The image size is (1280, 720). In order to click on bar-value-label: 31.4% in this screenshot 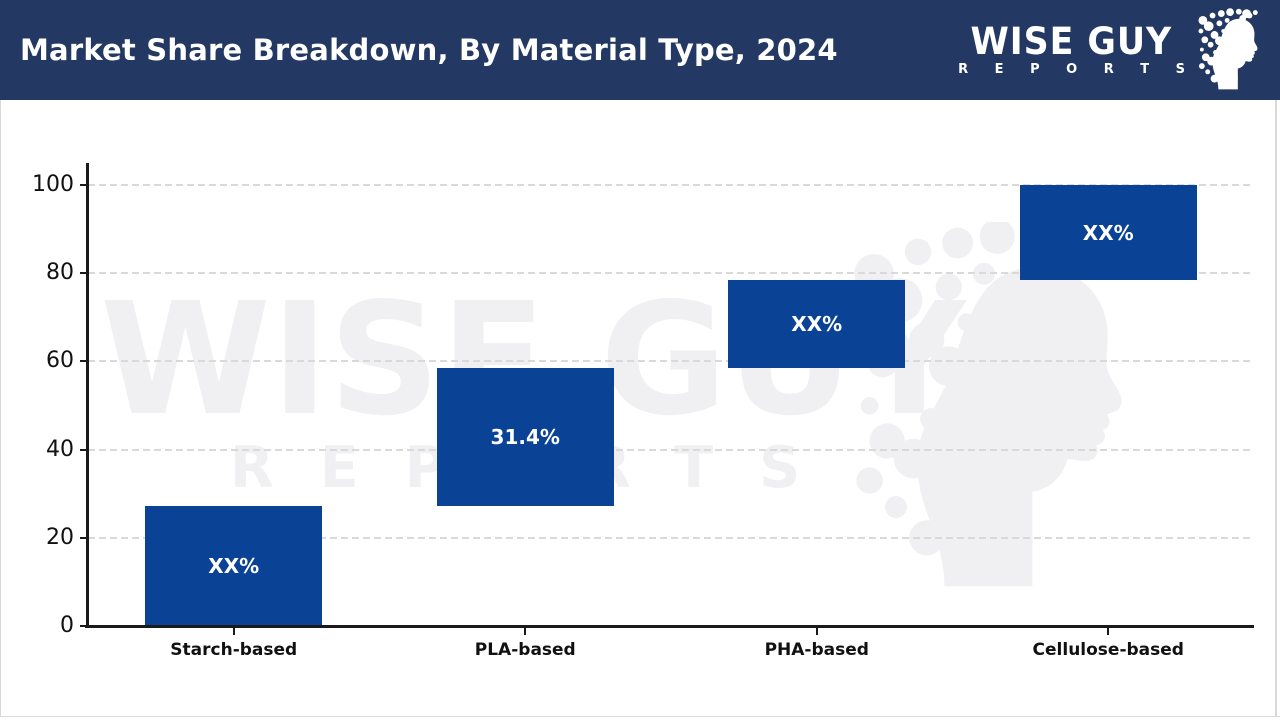, I will do `click(525, 436)`.